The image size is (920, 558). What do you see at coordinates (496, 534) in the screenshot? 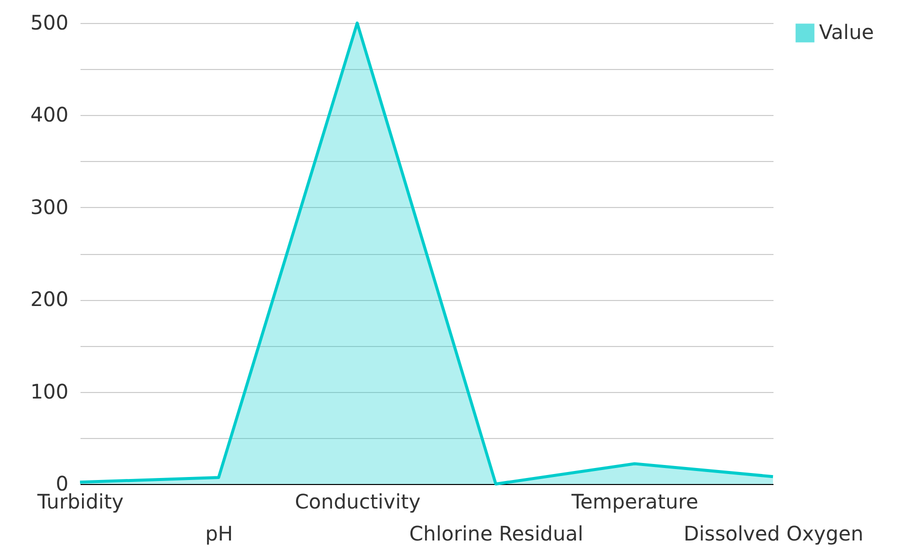
I see `x-tick-label: Chlorine Residual` at bounding box center [496, 534].